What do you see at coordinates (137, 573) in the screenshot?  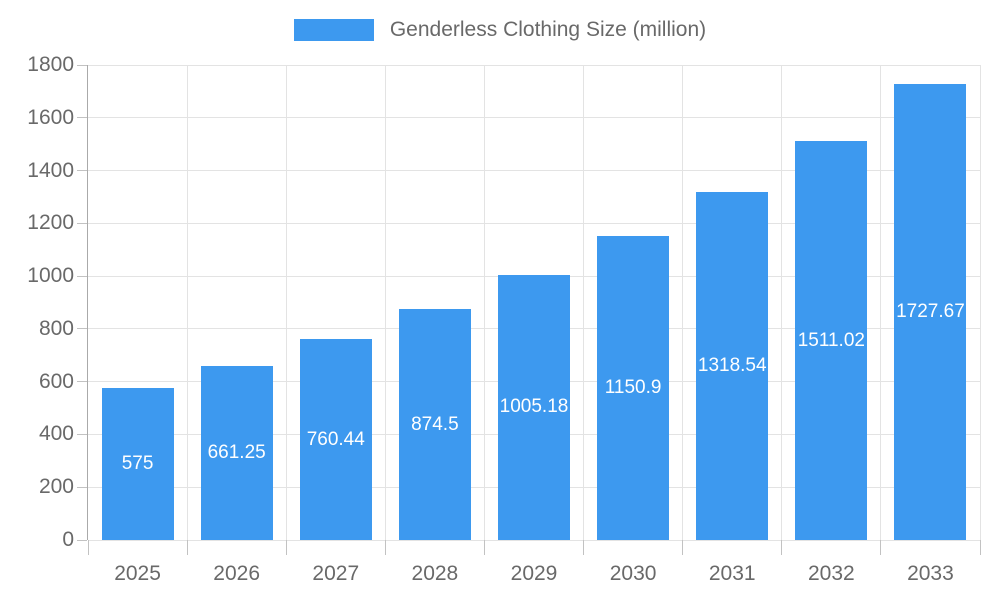 I see `x-tick-label: 2025` at bounding box center [137, 573].